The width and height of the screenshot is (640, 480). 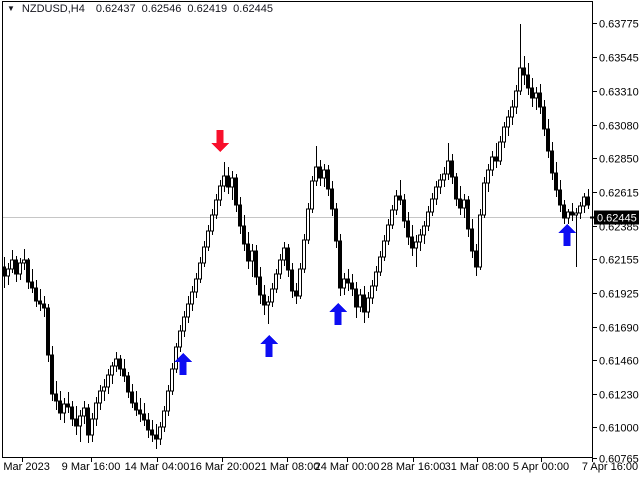 I want to click on sell-arrow-marker, so click(x=220, y=141).